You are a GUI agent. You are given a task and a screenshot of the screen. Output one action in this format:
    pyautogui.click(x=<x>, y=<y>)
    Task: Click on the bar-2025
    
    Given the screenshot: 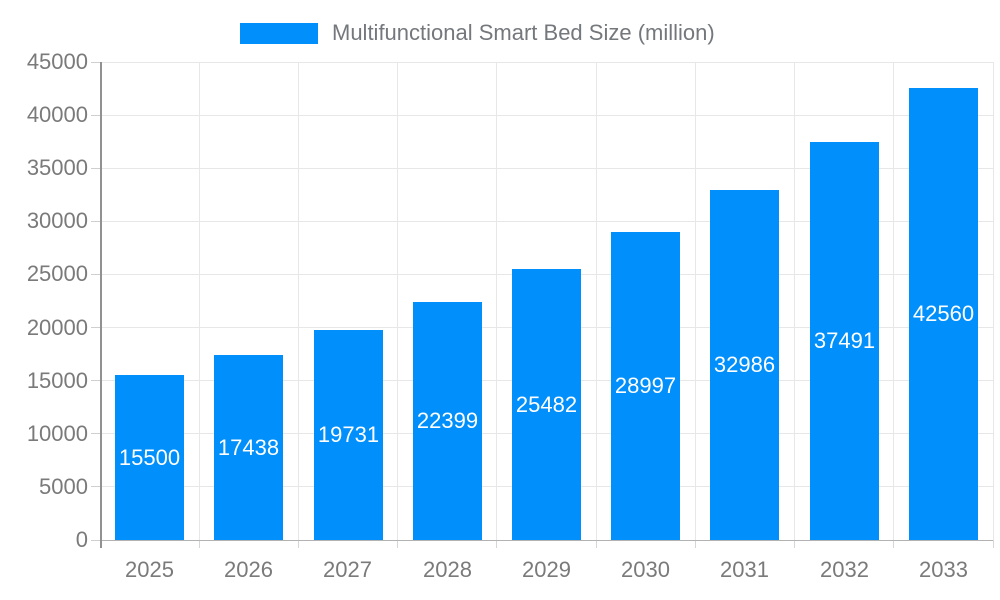 What is the action you would take?
    pyautogui.click(x=149, y=457)
    